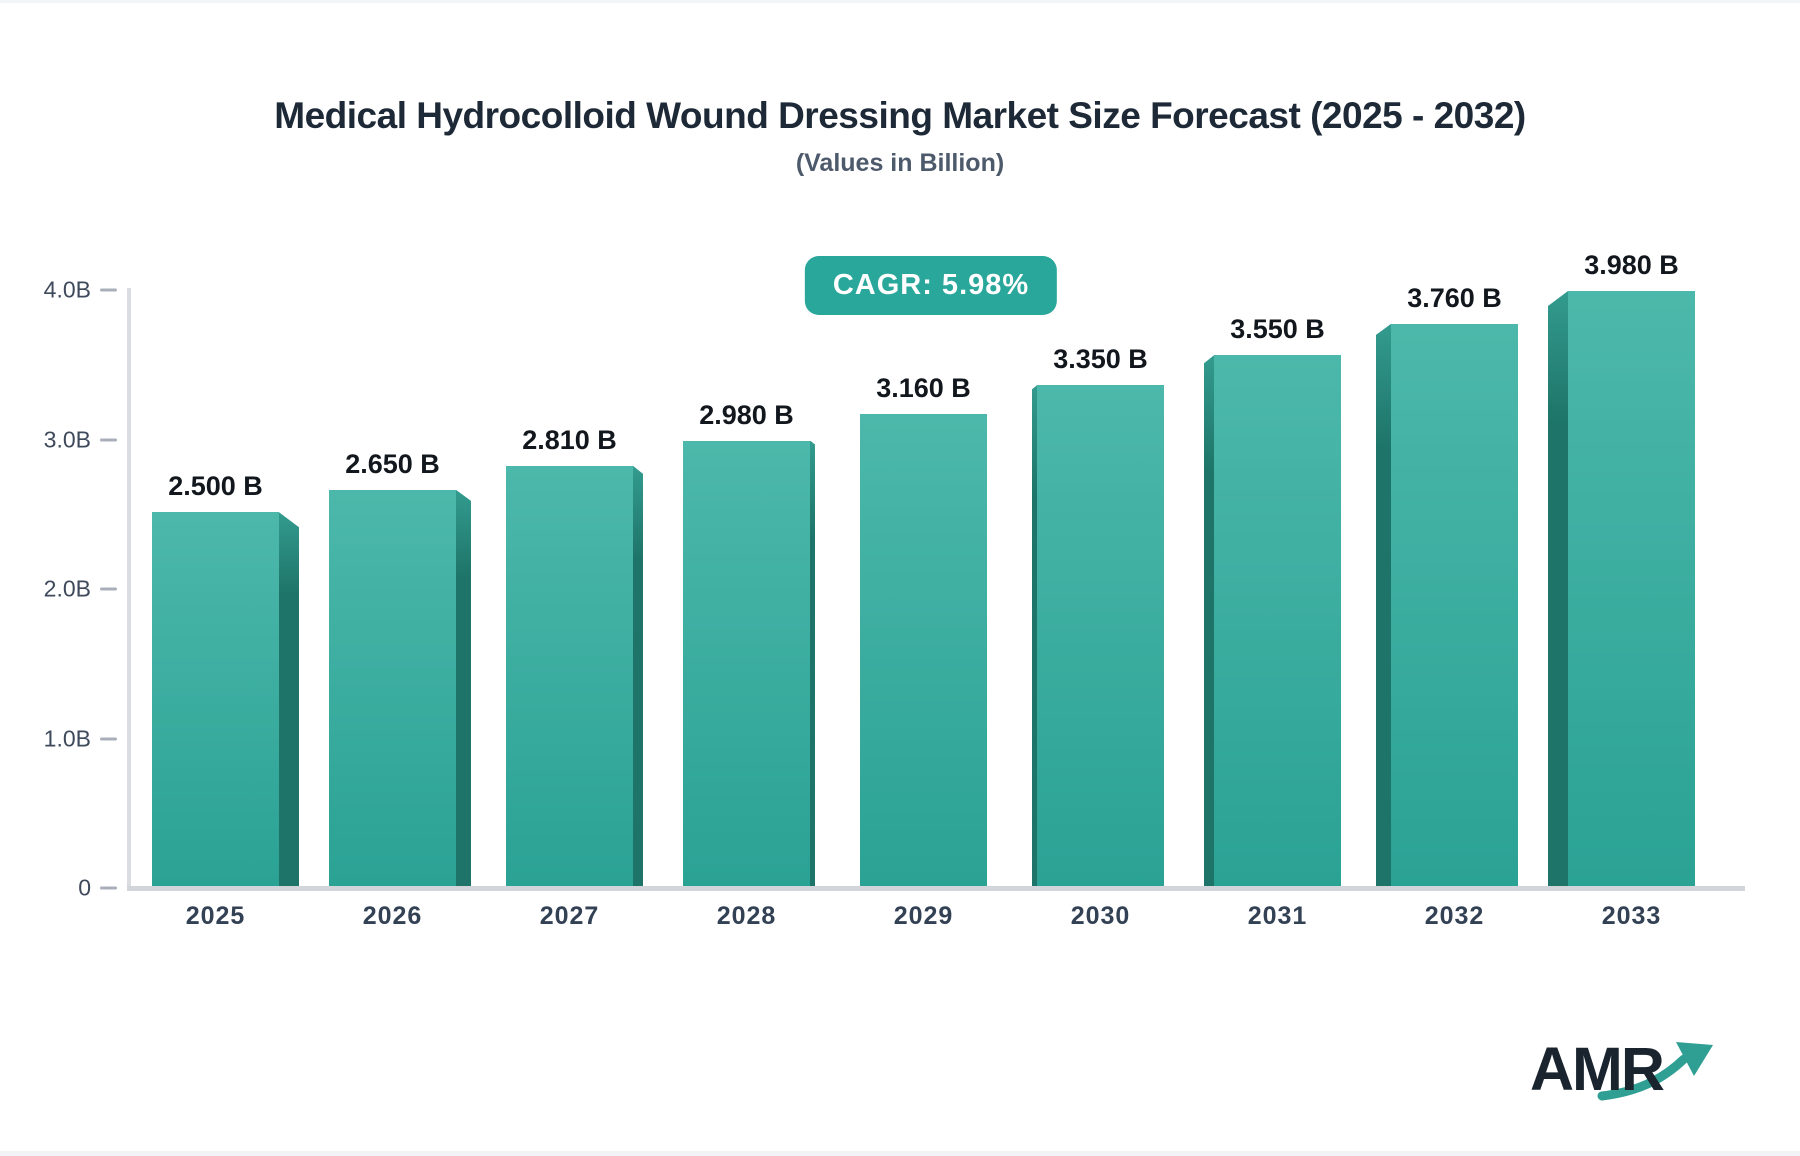 This screenshot has height=1156, width=1800. What do you see at coordinates (392, 916) in the screenshot?
I see `x-axis-label: 2026` at bounding box center [392, 916].